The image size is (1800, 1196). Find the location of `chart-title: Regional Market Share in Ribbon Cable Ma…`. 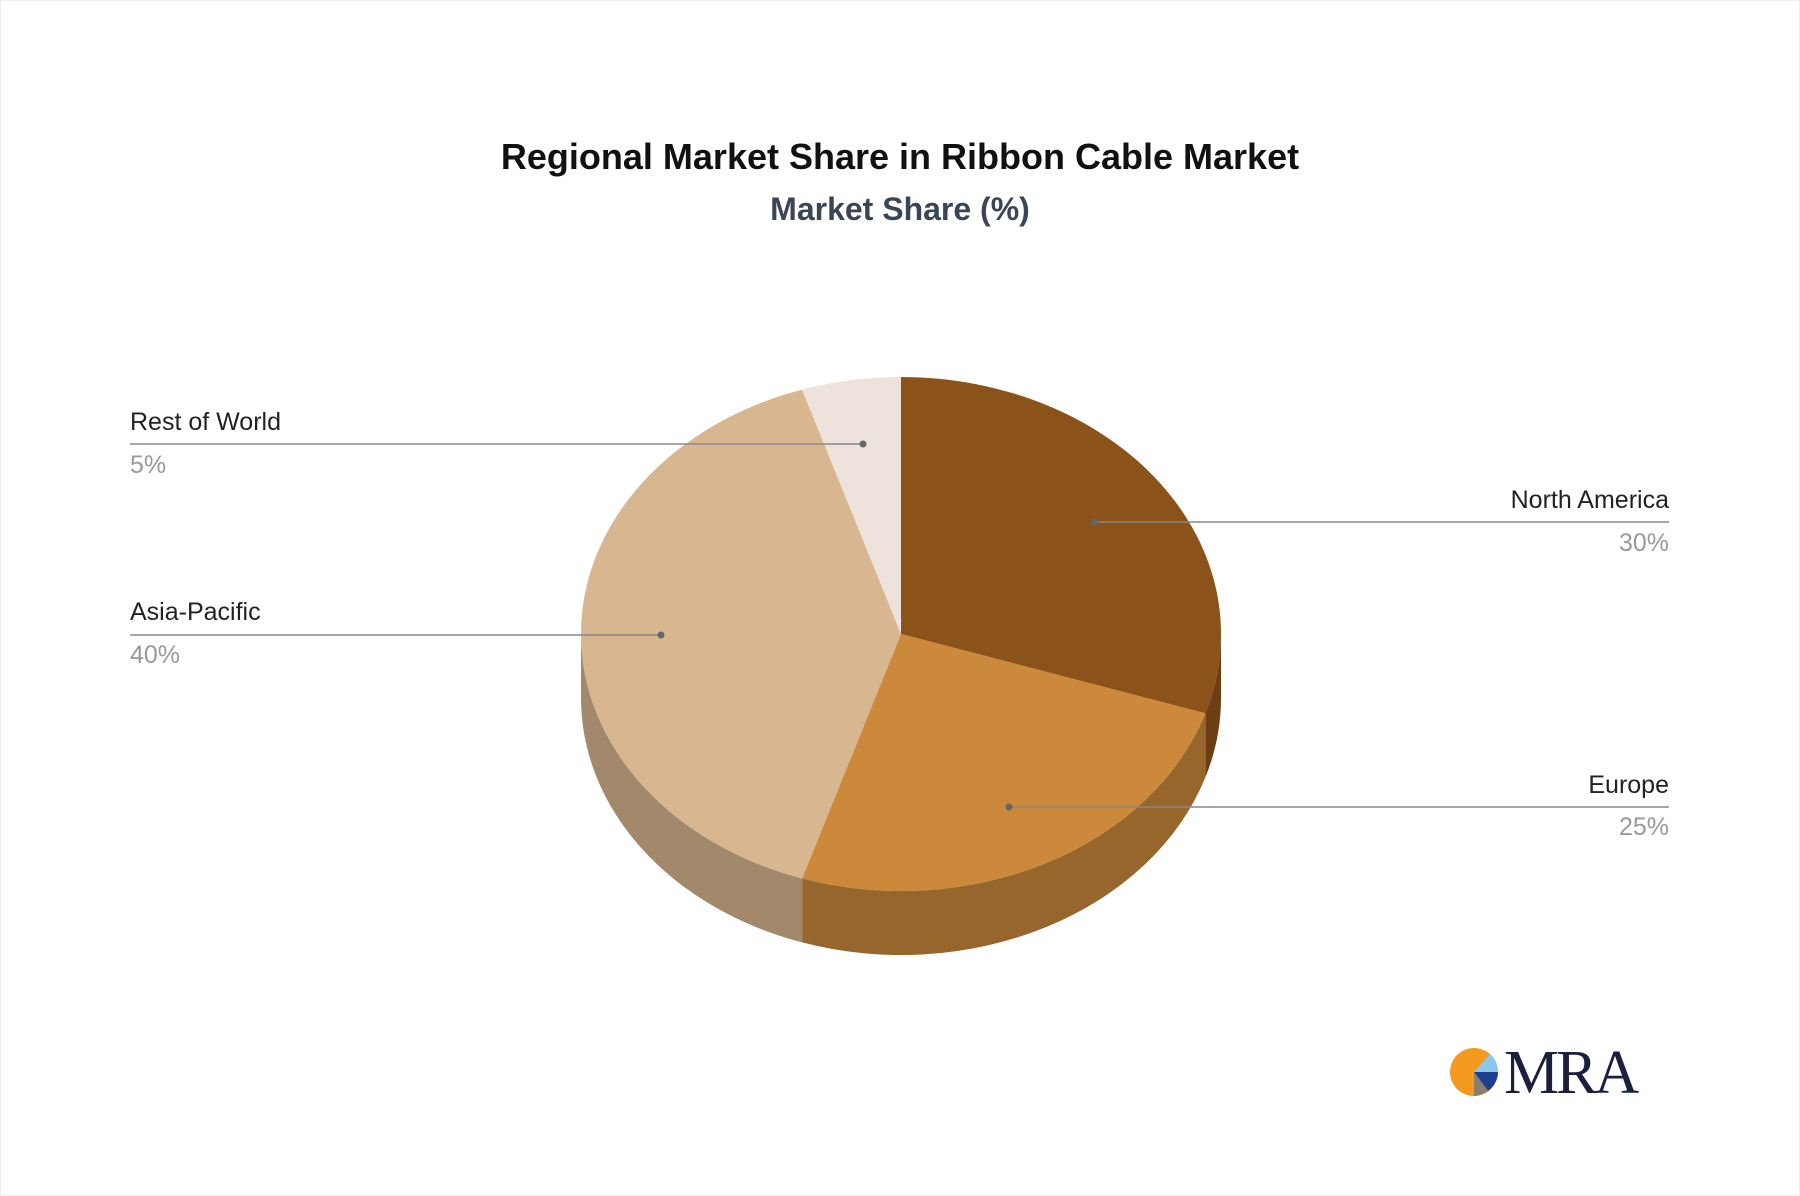

chart-title: Regional Market Share in Ribbon Cable Ma… is located at coordinates (900, 156).